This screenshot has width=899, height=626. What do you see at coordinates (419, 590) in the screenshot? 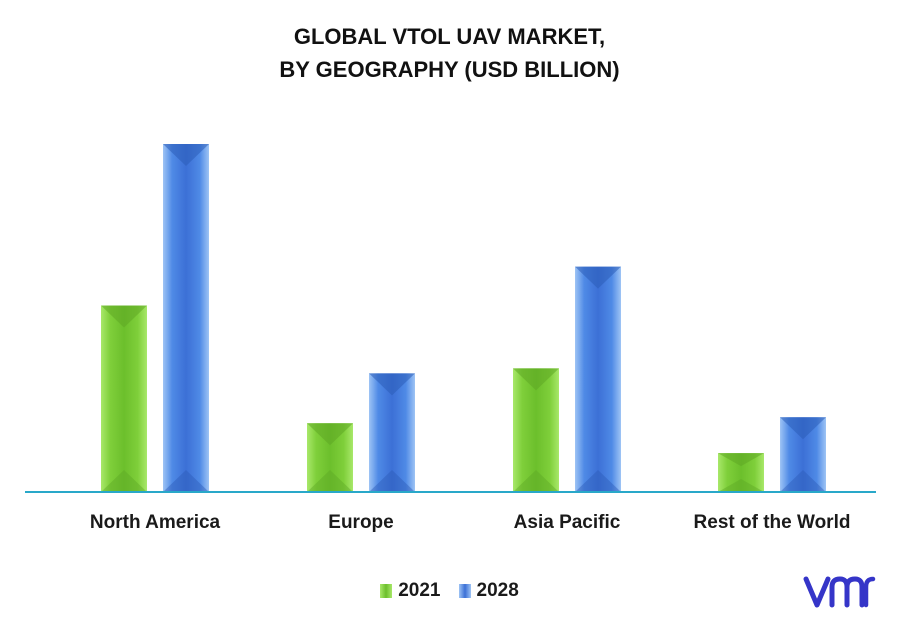
I see `legend-label-2021: 2021` at bounding box center [419, 590].